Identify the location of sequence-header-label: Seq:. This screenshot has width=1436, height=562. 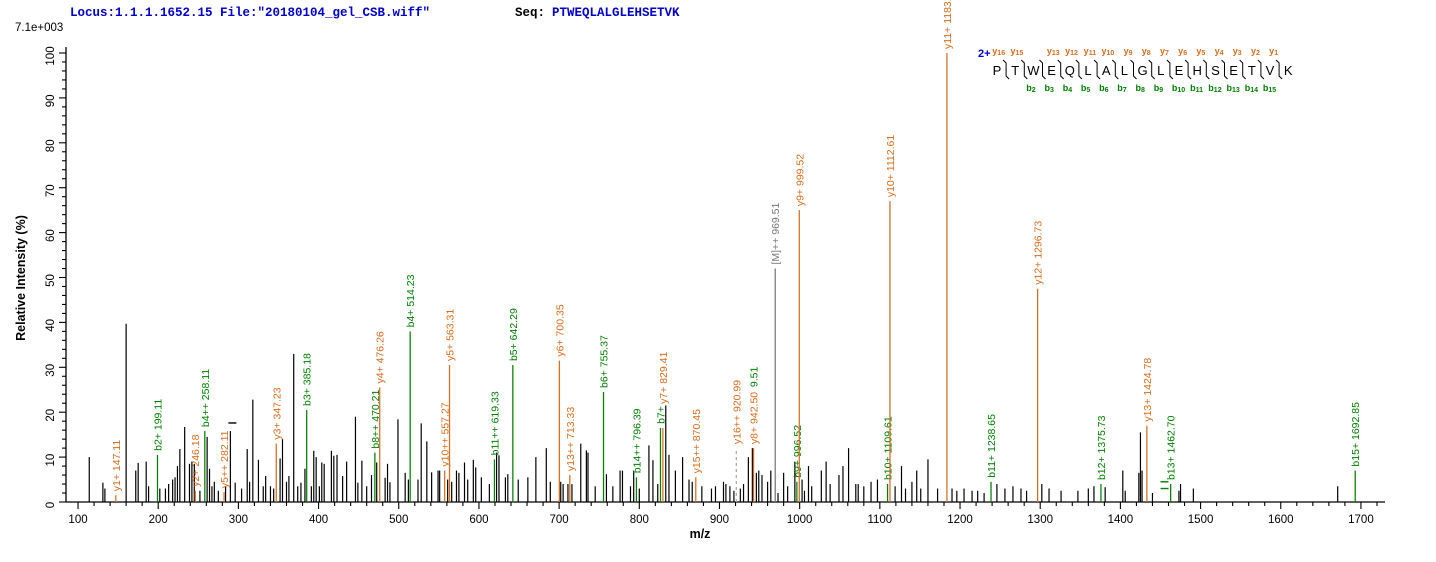
(530, 13).